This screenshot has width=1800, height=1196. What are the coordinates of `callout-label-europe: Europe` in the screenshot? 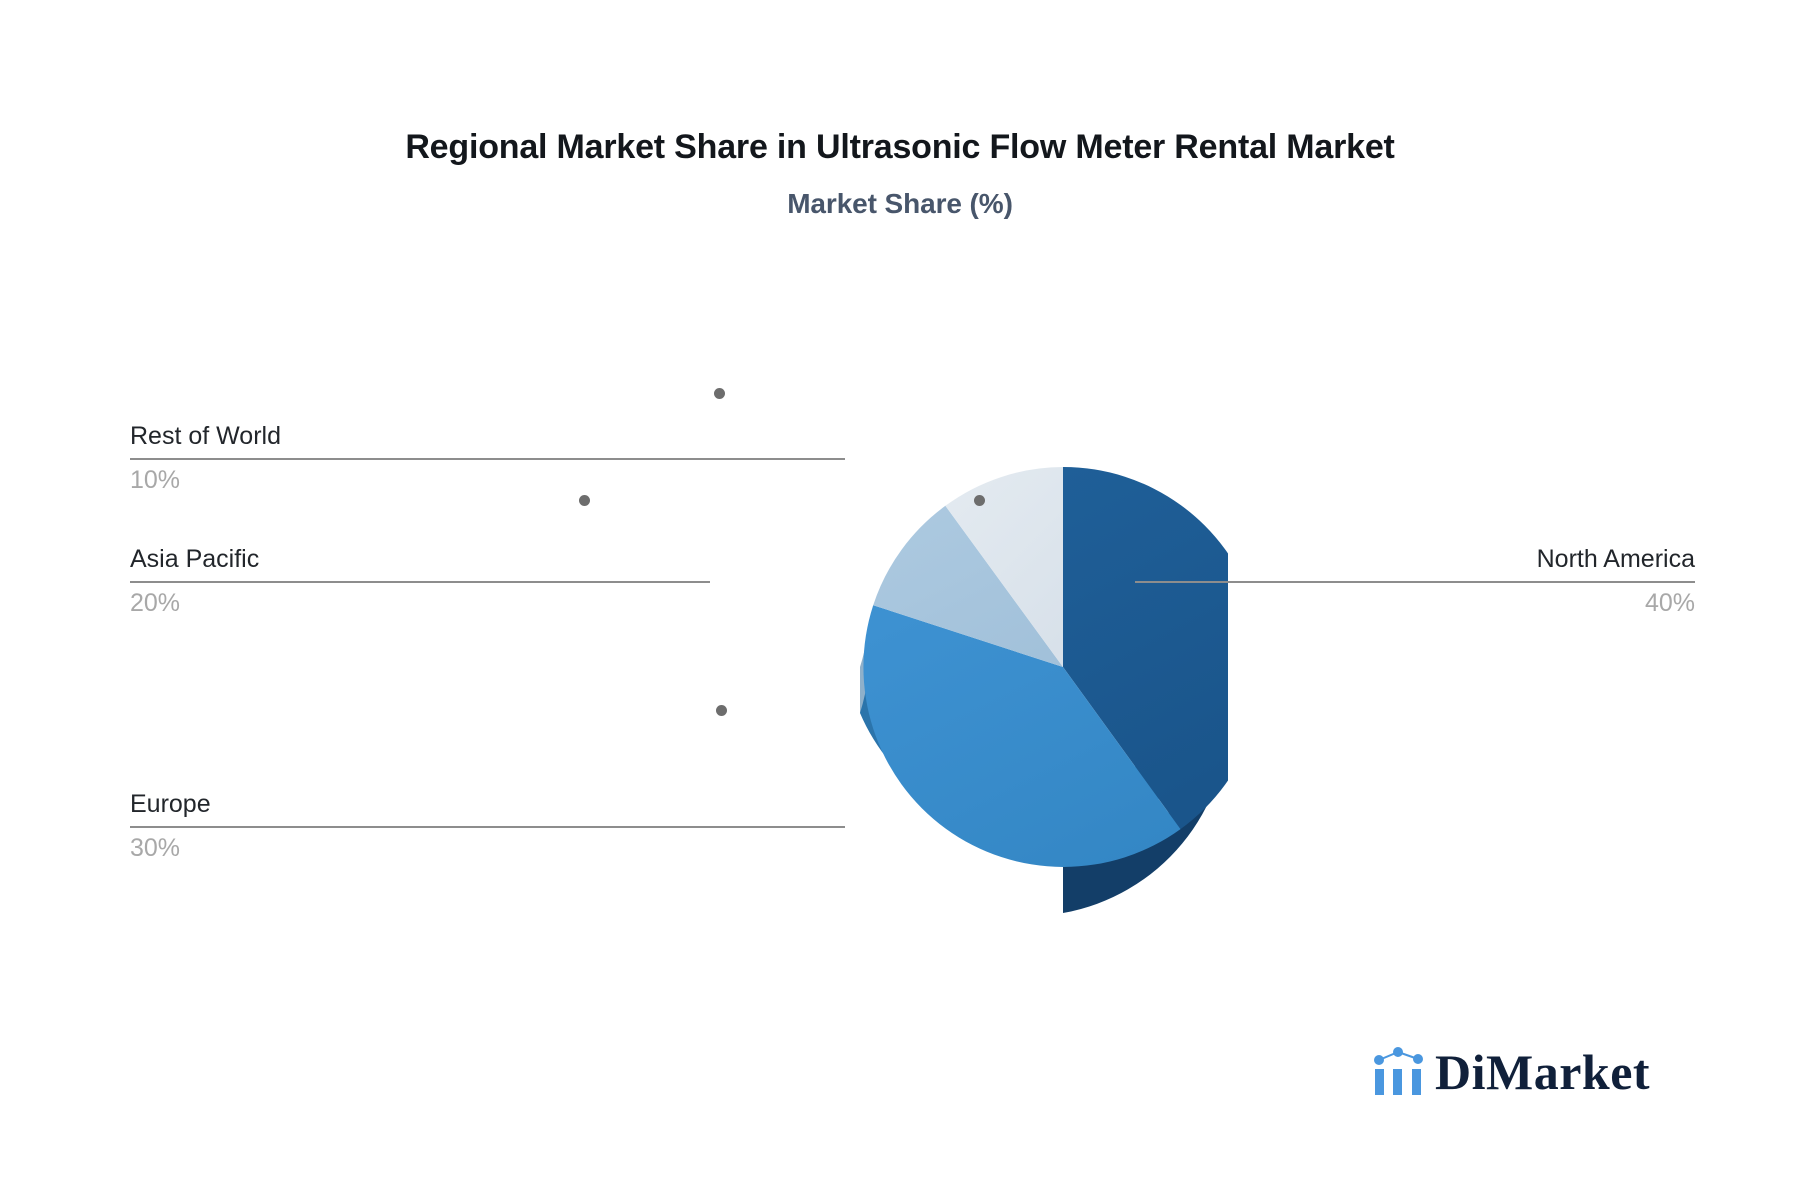 It's located at (170, 804).